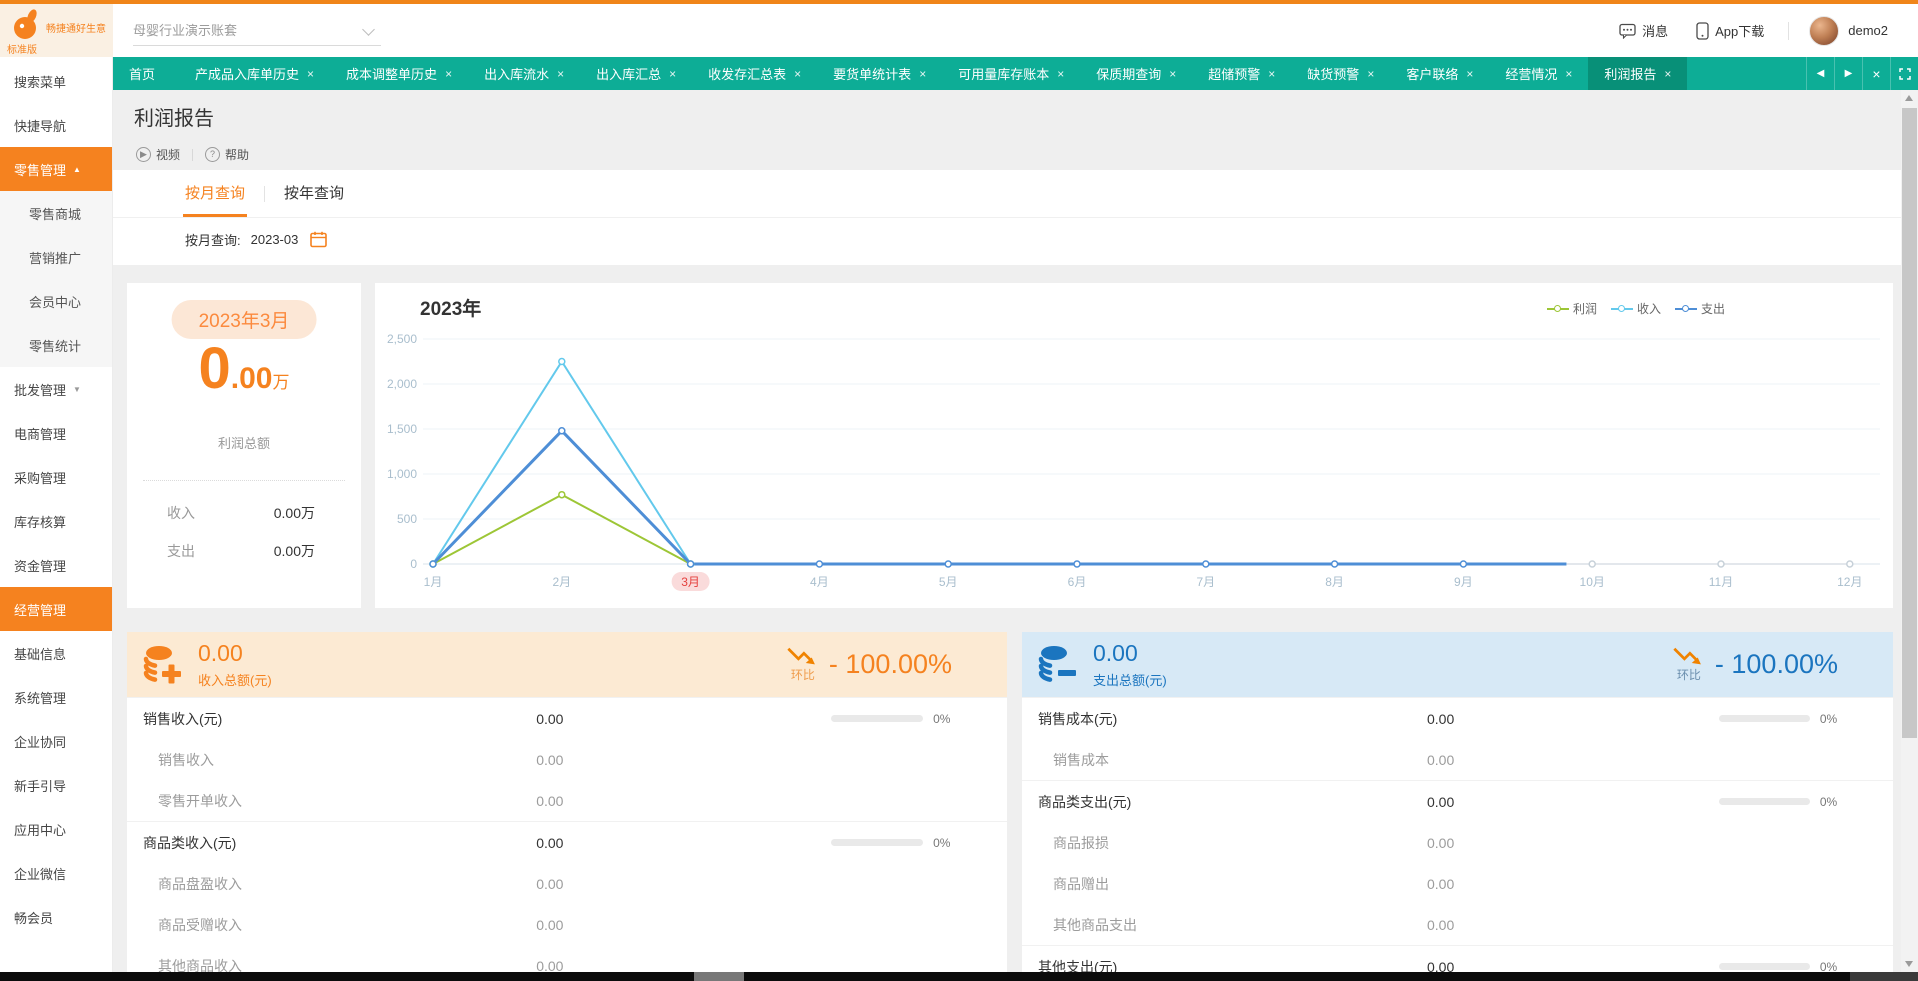 This screenshot has width=1918, height=981. Describe the element at coordinates (227, 154) in the screenshot. I see `help-link: ? 帮助` at that location.